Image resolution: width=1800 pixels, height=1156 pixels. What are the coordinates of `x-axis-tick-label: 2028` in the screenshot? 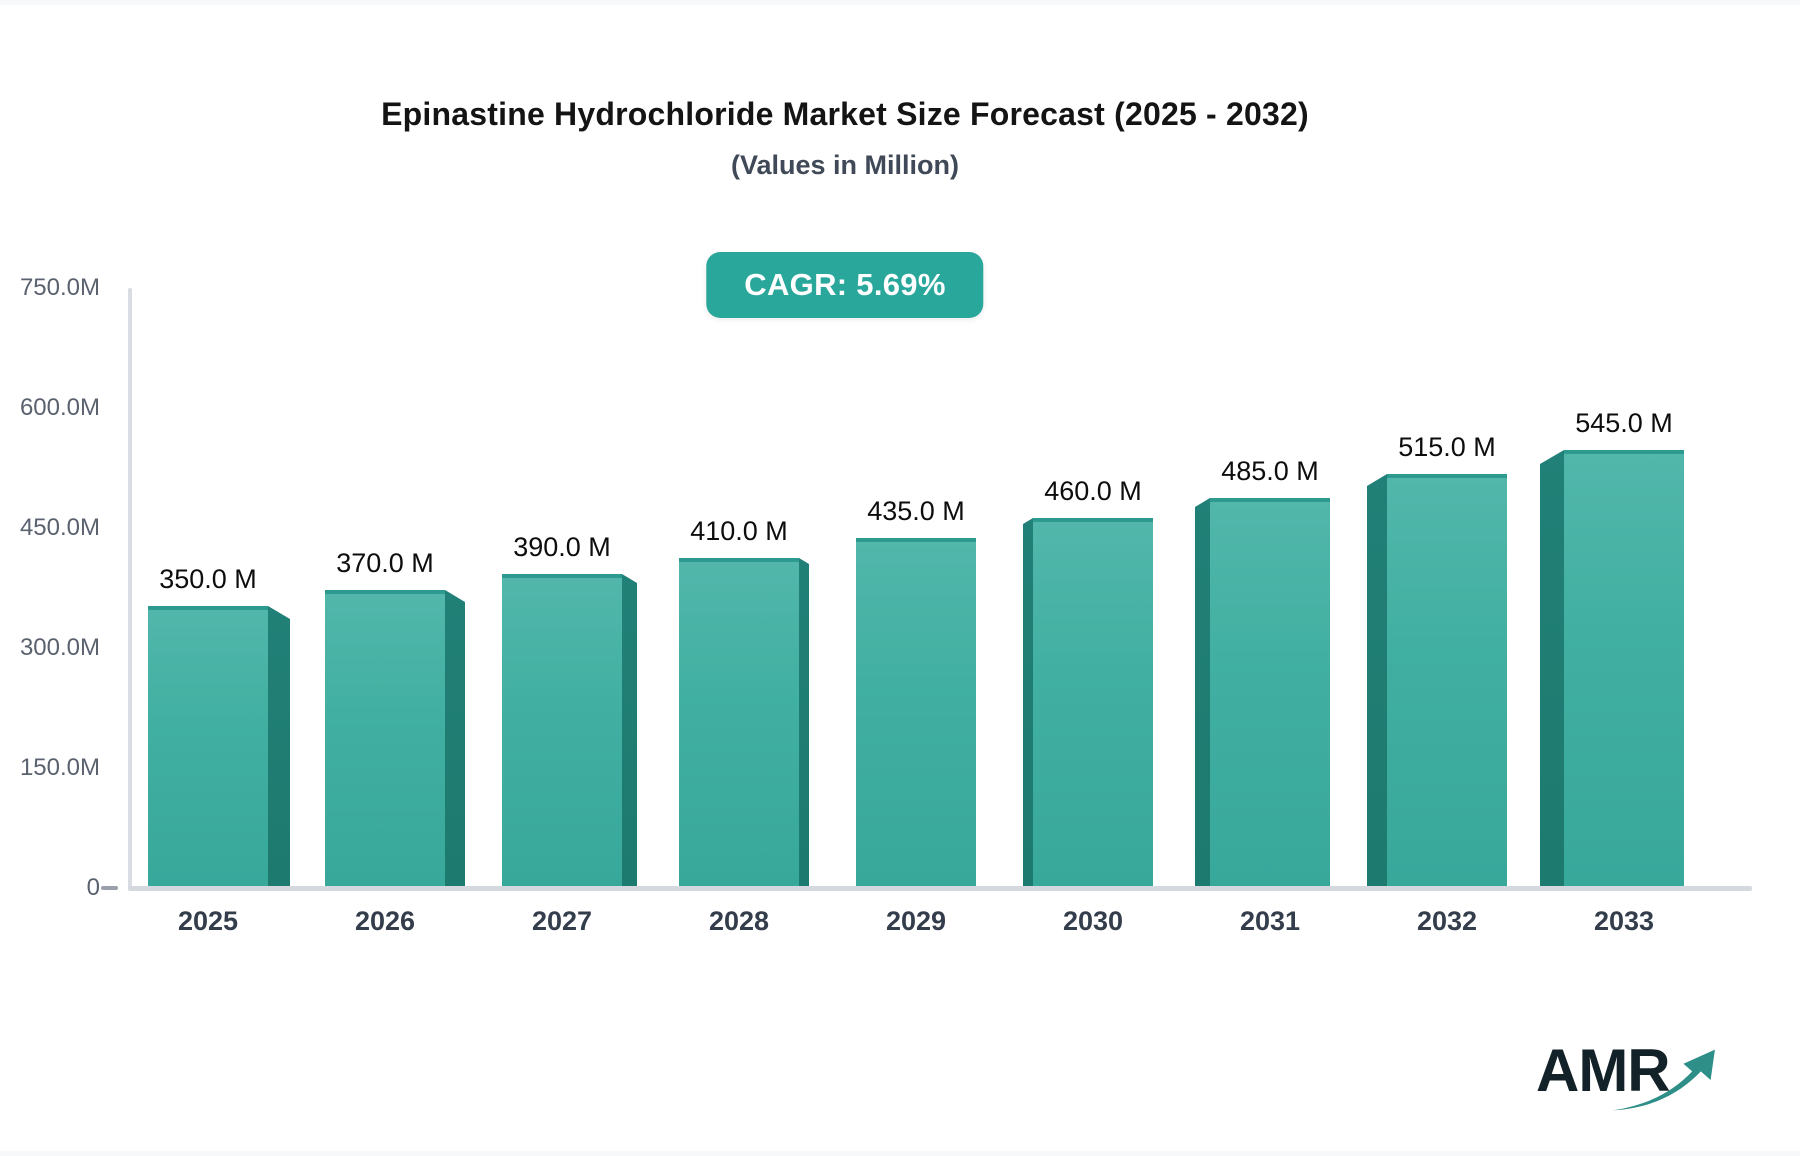 It's located at (739, 921).